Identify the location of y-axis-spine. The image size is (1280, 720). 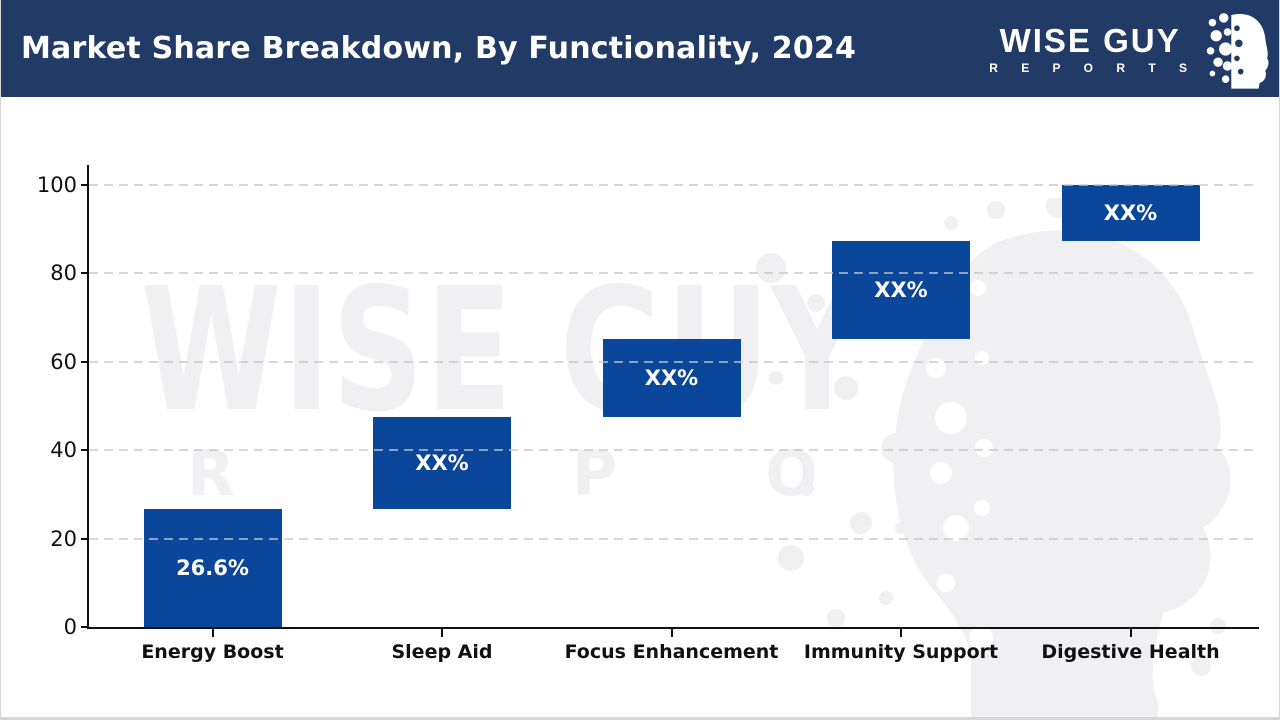
(88, 397).